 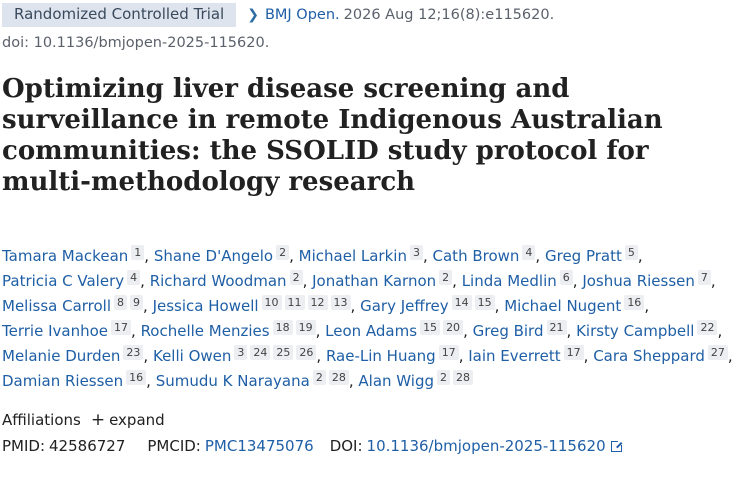 I want to click on author-link: Tamara Mackean, so click(x=65, y=256).